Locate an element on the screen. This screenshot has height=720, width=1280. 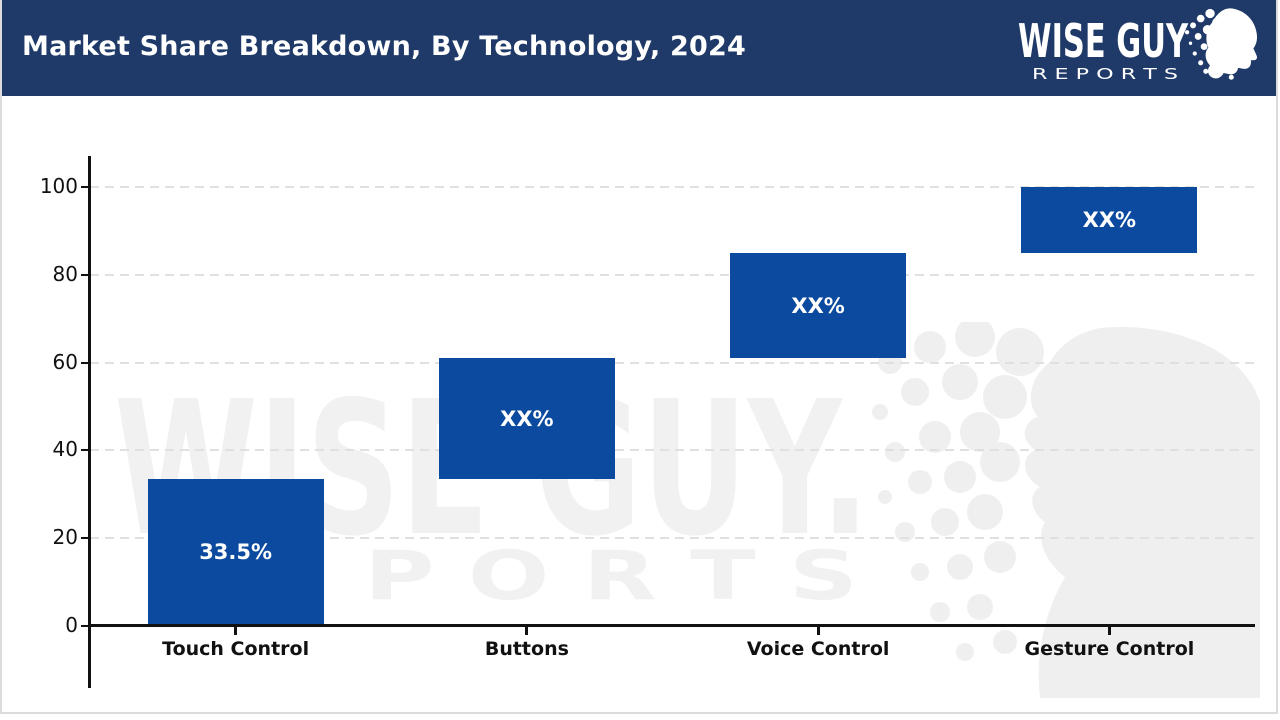
x-axis-label-gesture-control: Gesture Control is located at coordinates (1109, 649).